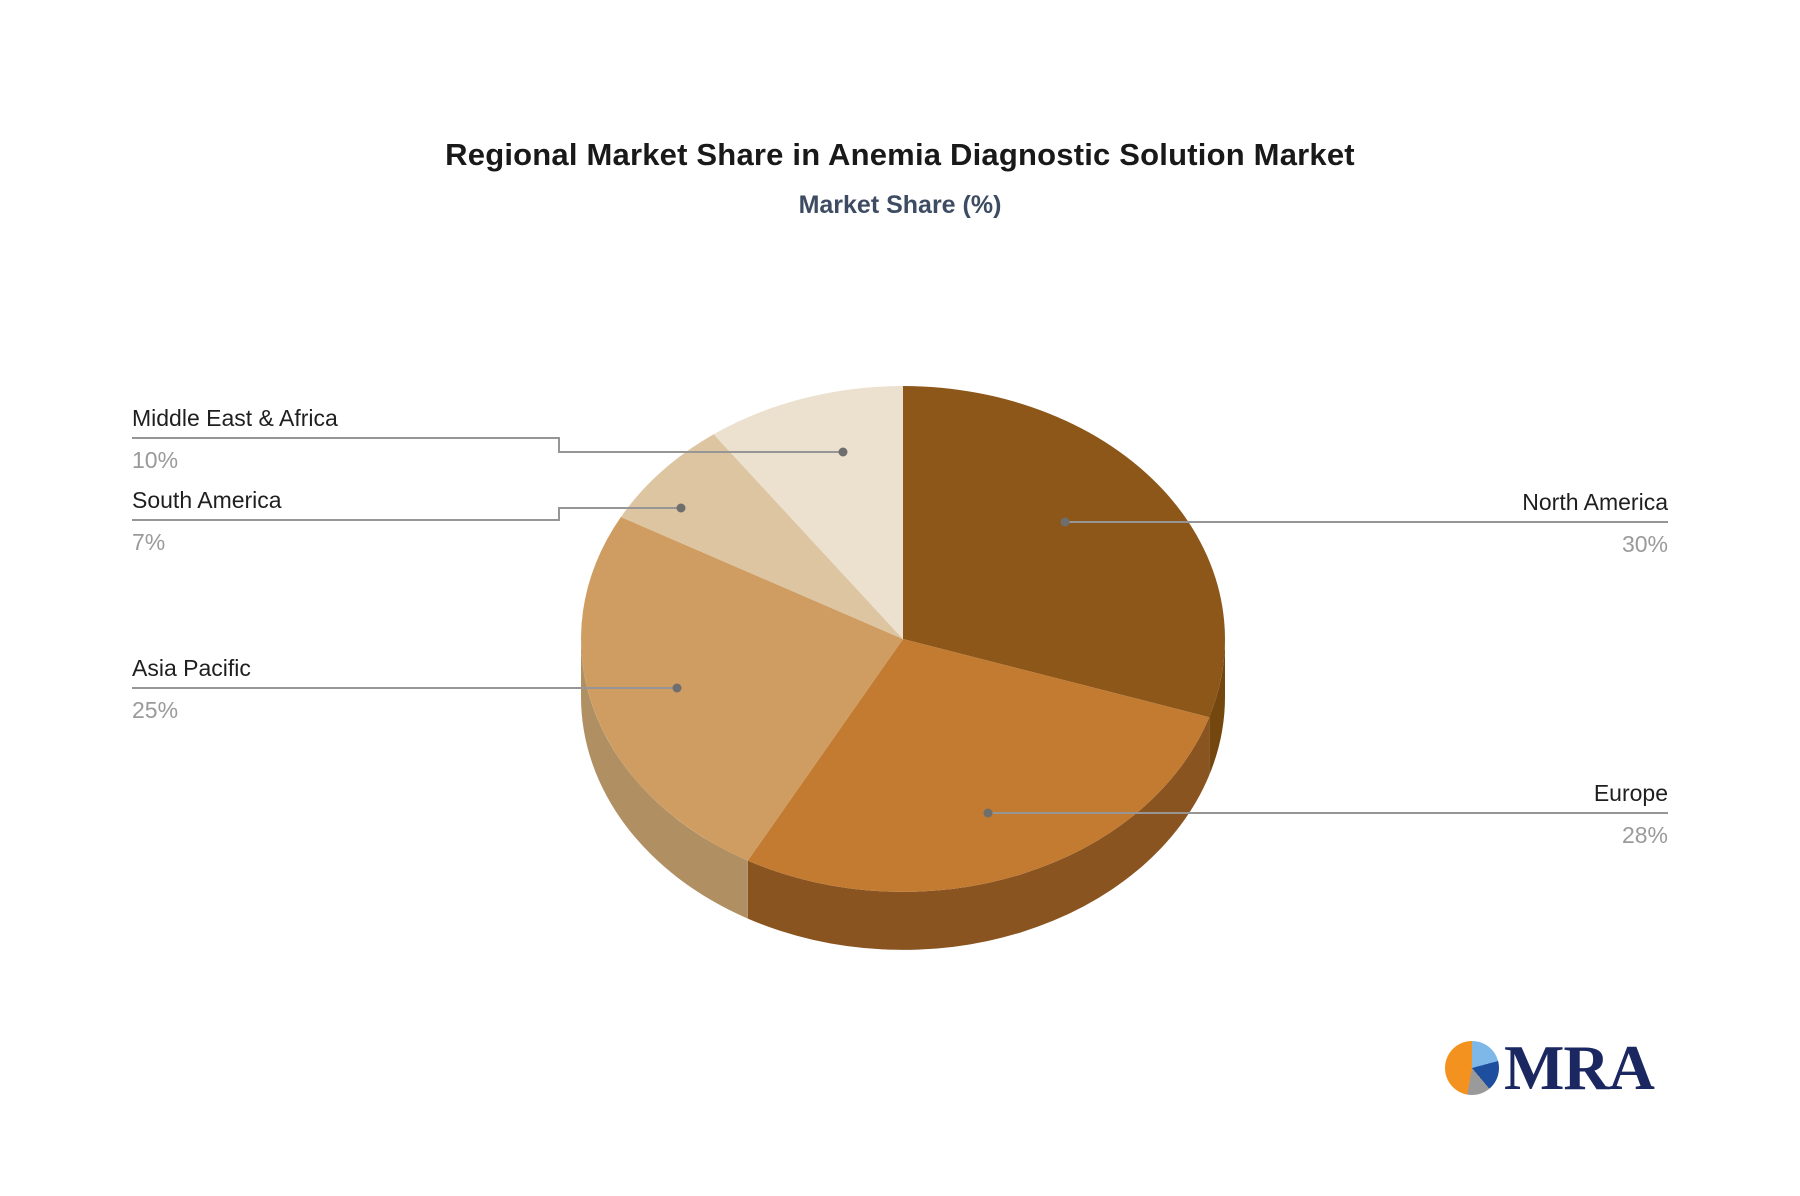 The width and height of the screenshot is (1800, 1196). What do you see at coordinates (1064, 552) in the screenshot?
I see `pie-slice-north-america` at bounding box center [1064, 552].